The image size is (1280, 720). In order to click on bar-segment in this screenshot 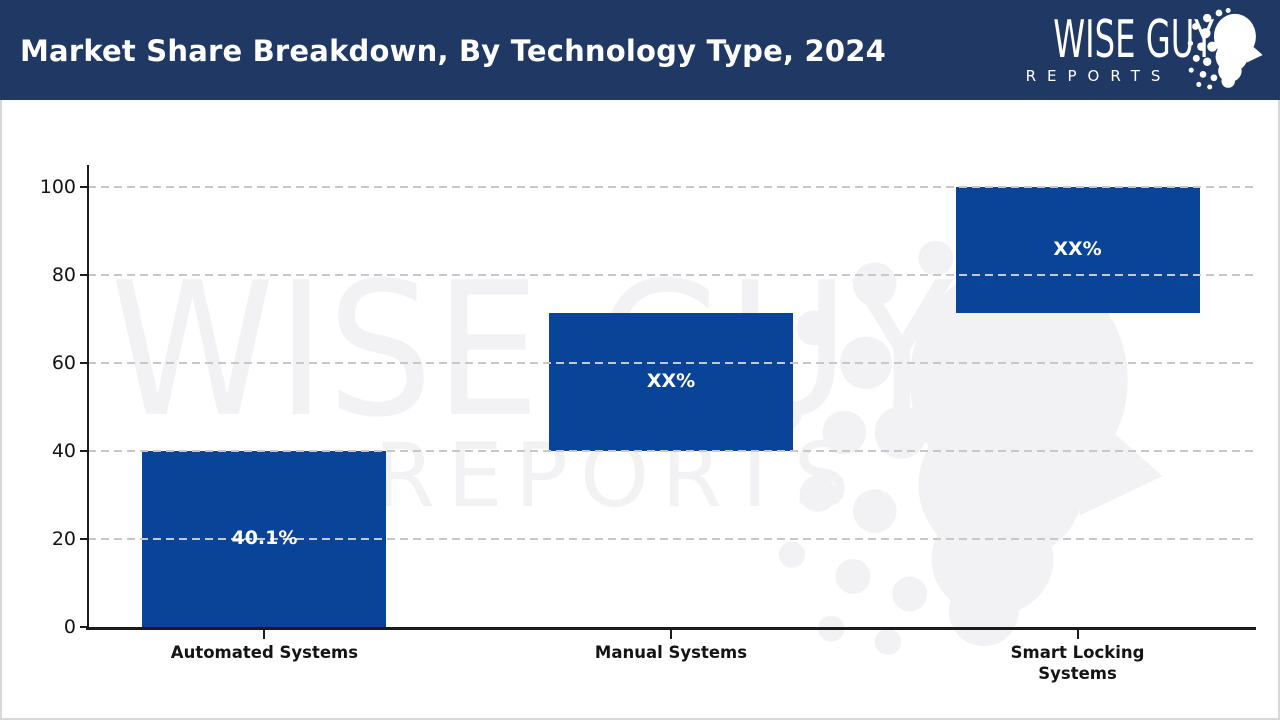, I will do `click(671, 381)`.